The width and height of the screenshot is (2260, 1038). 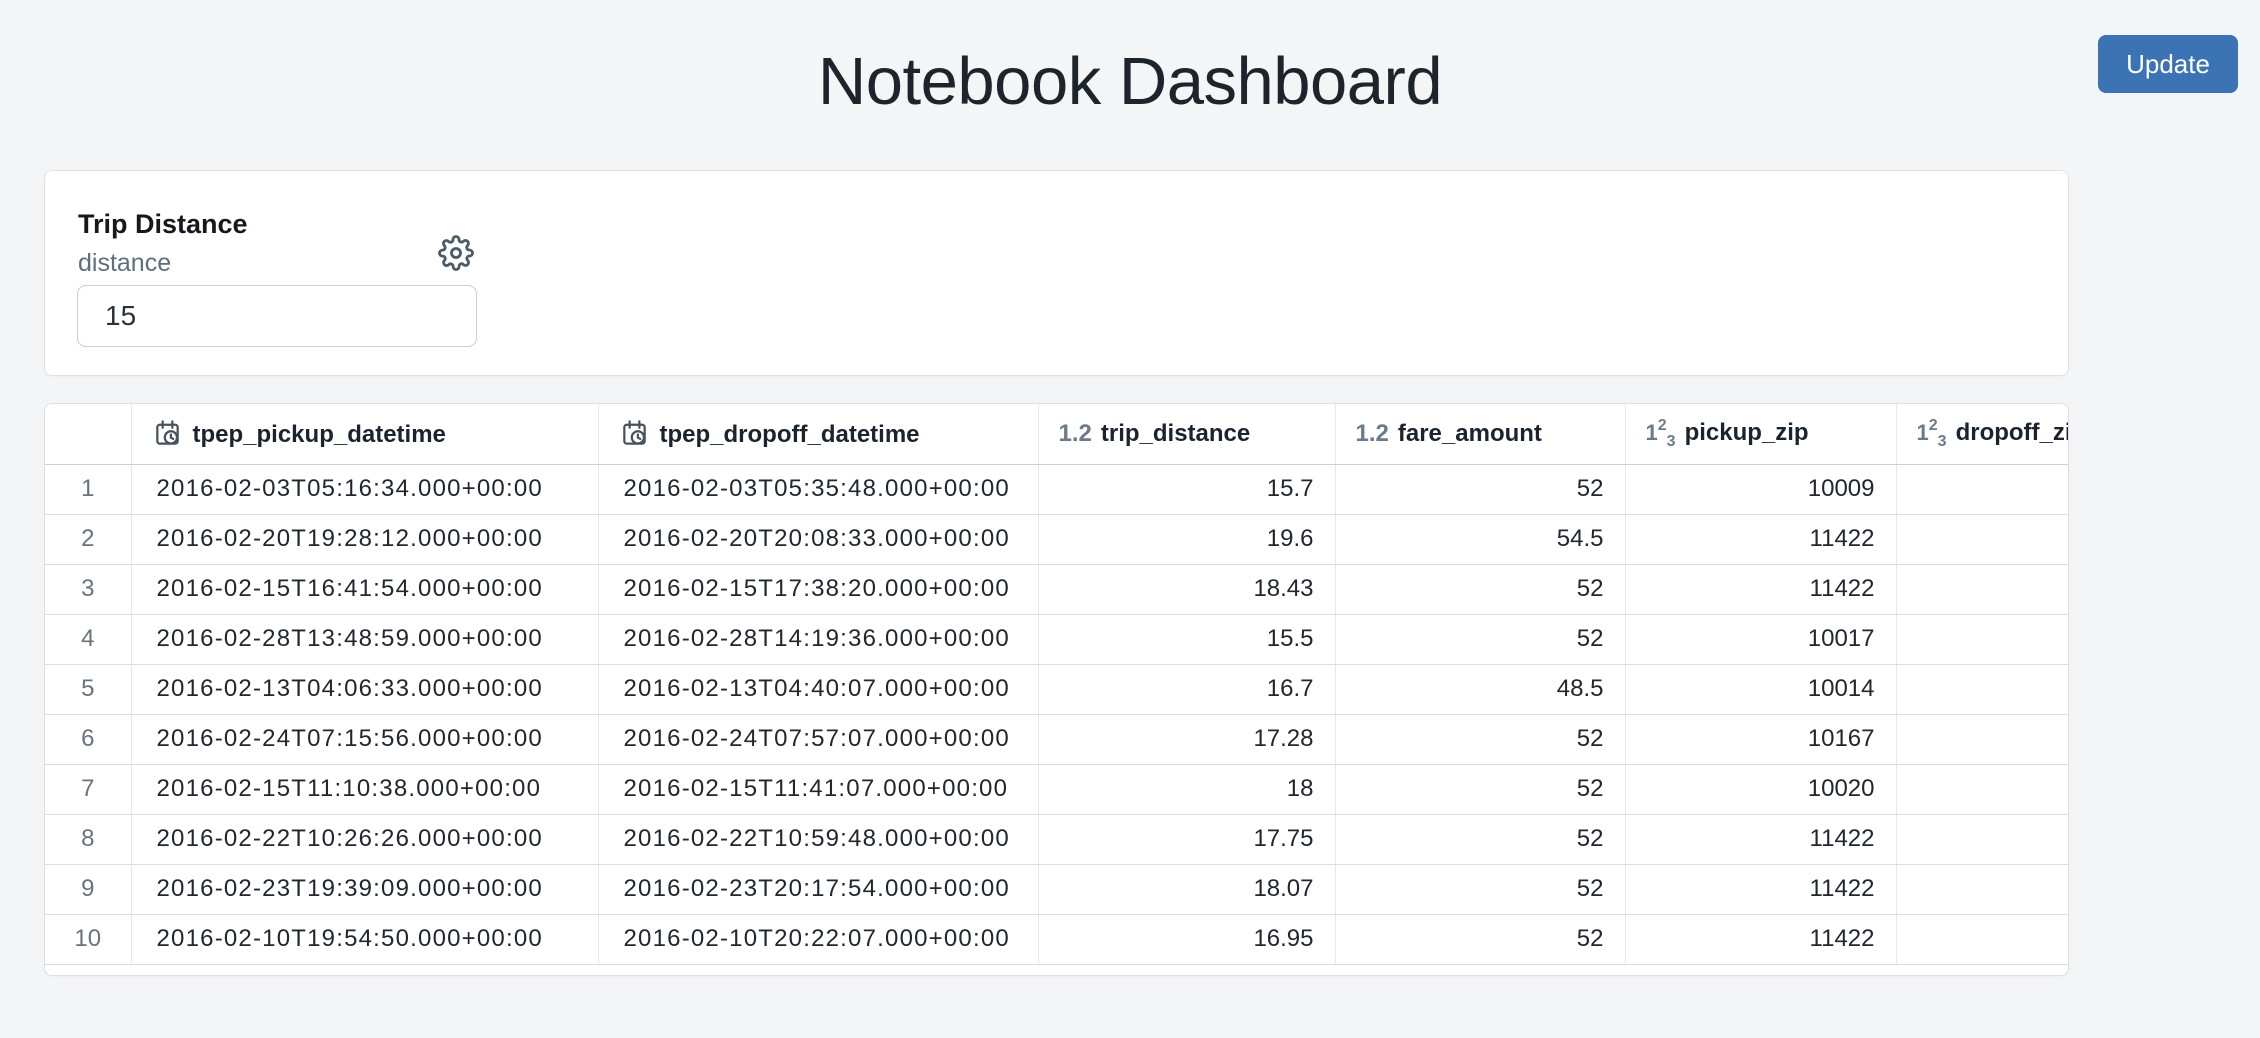 What do you see at coordinates (456, 253) in the screenshot?
I see `gear-icon` at bounding box center [456, 253].